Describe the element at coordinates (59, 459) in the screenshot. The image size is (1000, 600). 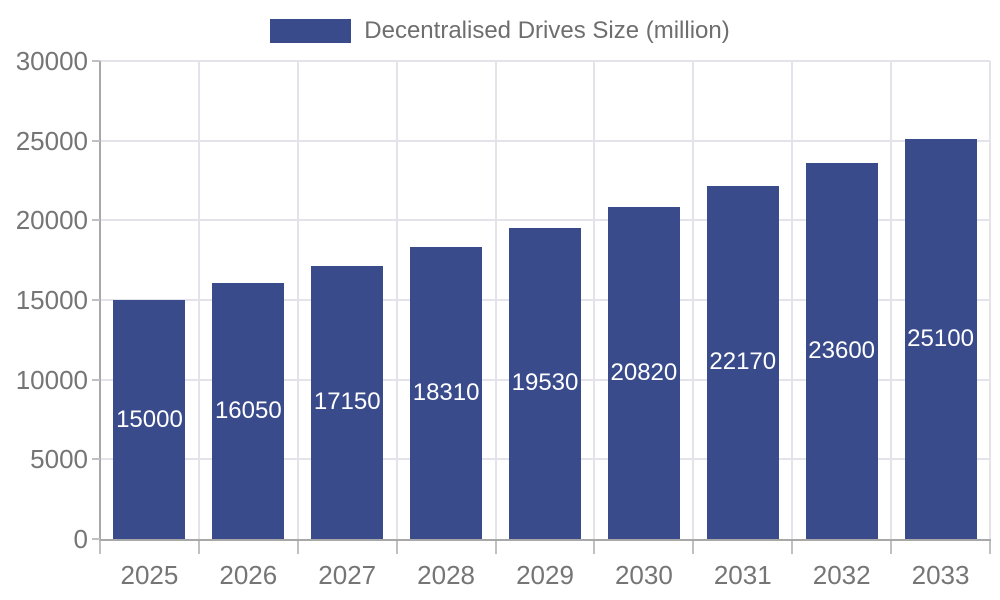
I see `y-axis-tick-label: 5000` at that location.